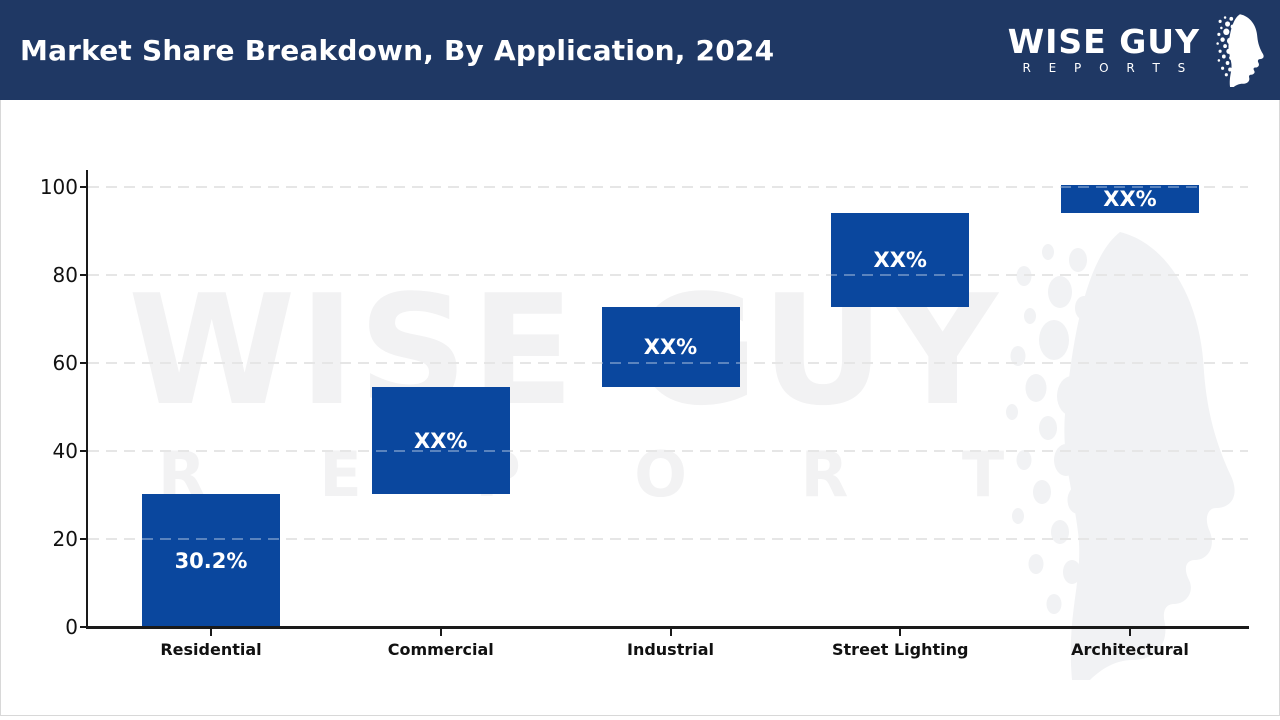 Image resolution: width=1280 pixels, height=720 pixels. Describe the element at coordinates (440, 632) in the screenshot. I see `x-tick-commercial` at that location.